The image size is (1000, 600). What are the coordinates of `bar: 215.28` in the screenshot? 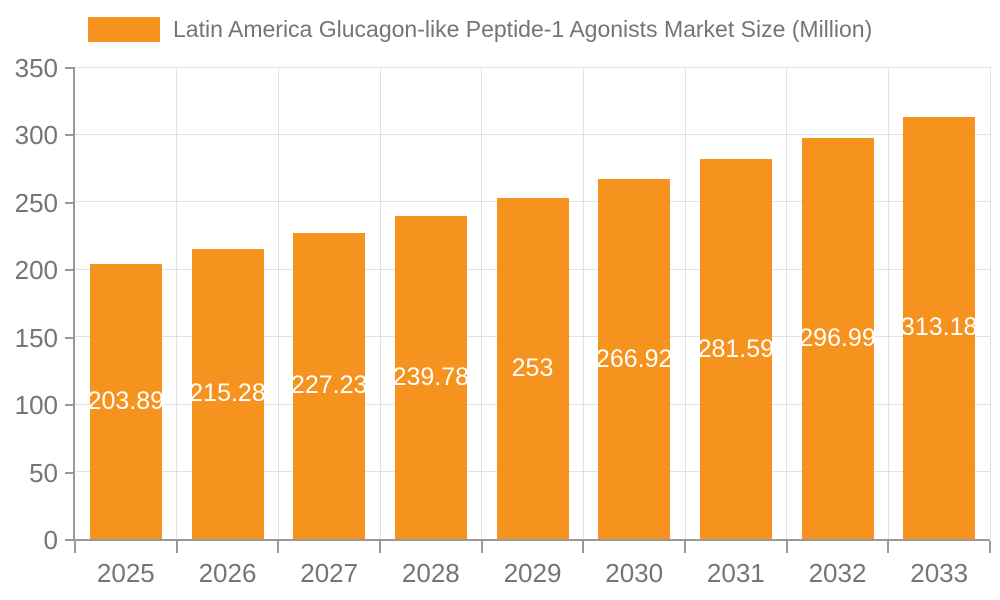 It's located at (227, 393).